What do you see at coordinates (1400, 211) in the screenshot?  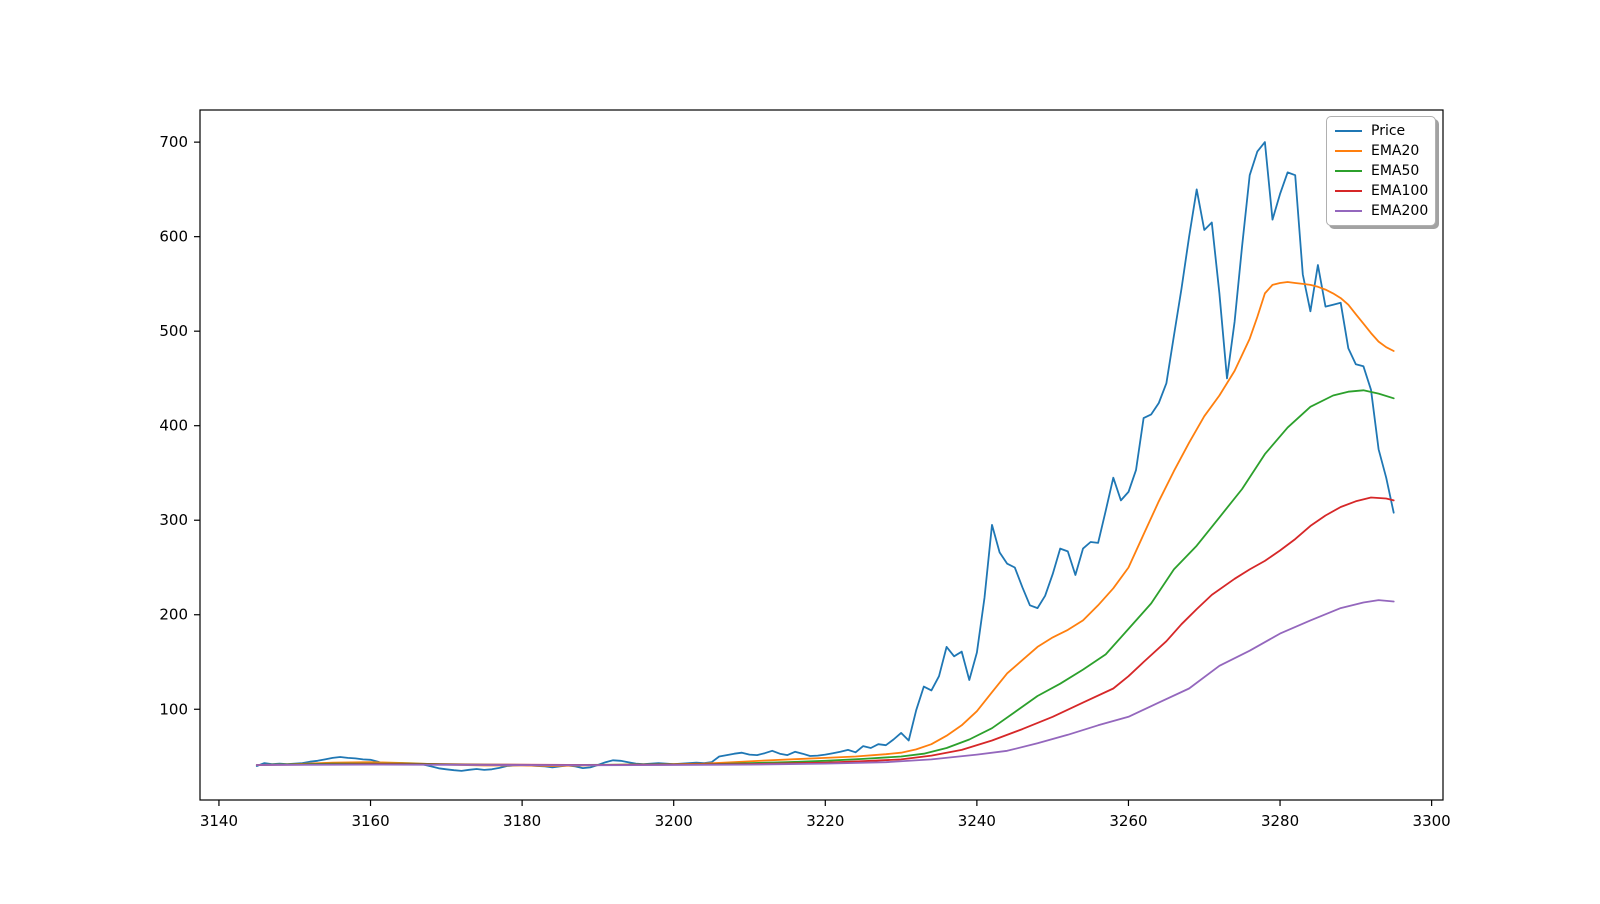 I see `legend-label-ema200: EMA200` at bounding box center [1400, 211].